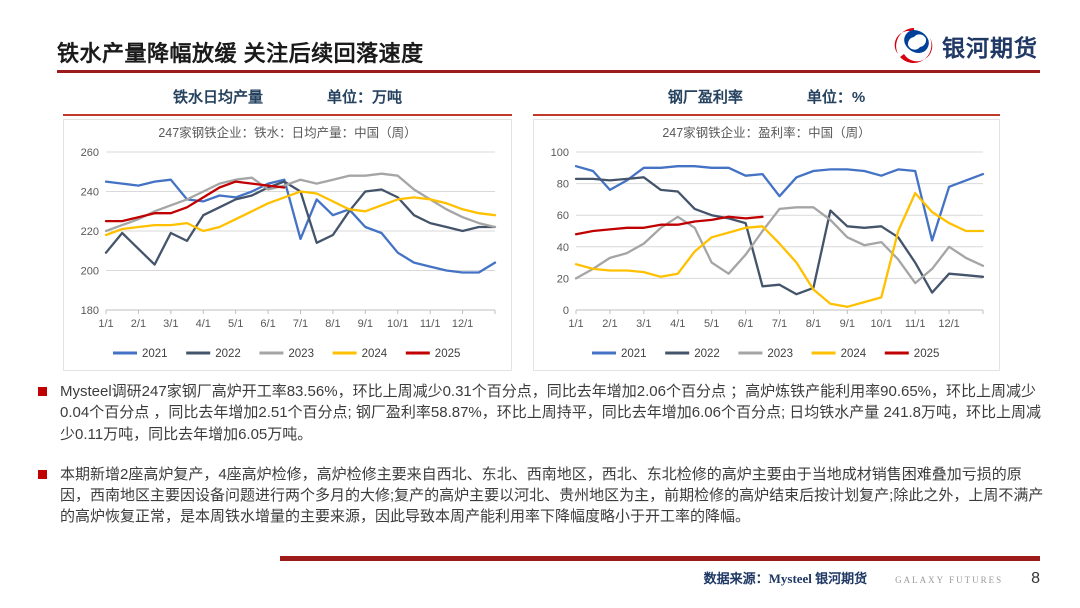 The height and width of the screenshot is (608, 1080). What do you see at coordinates (240, 53) in the screenshot?
I see `page-title: 铁水产量降幅放缓 关注后续回落速度` at bounding box center [240, 53].